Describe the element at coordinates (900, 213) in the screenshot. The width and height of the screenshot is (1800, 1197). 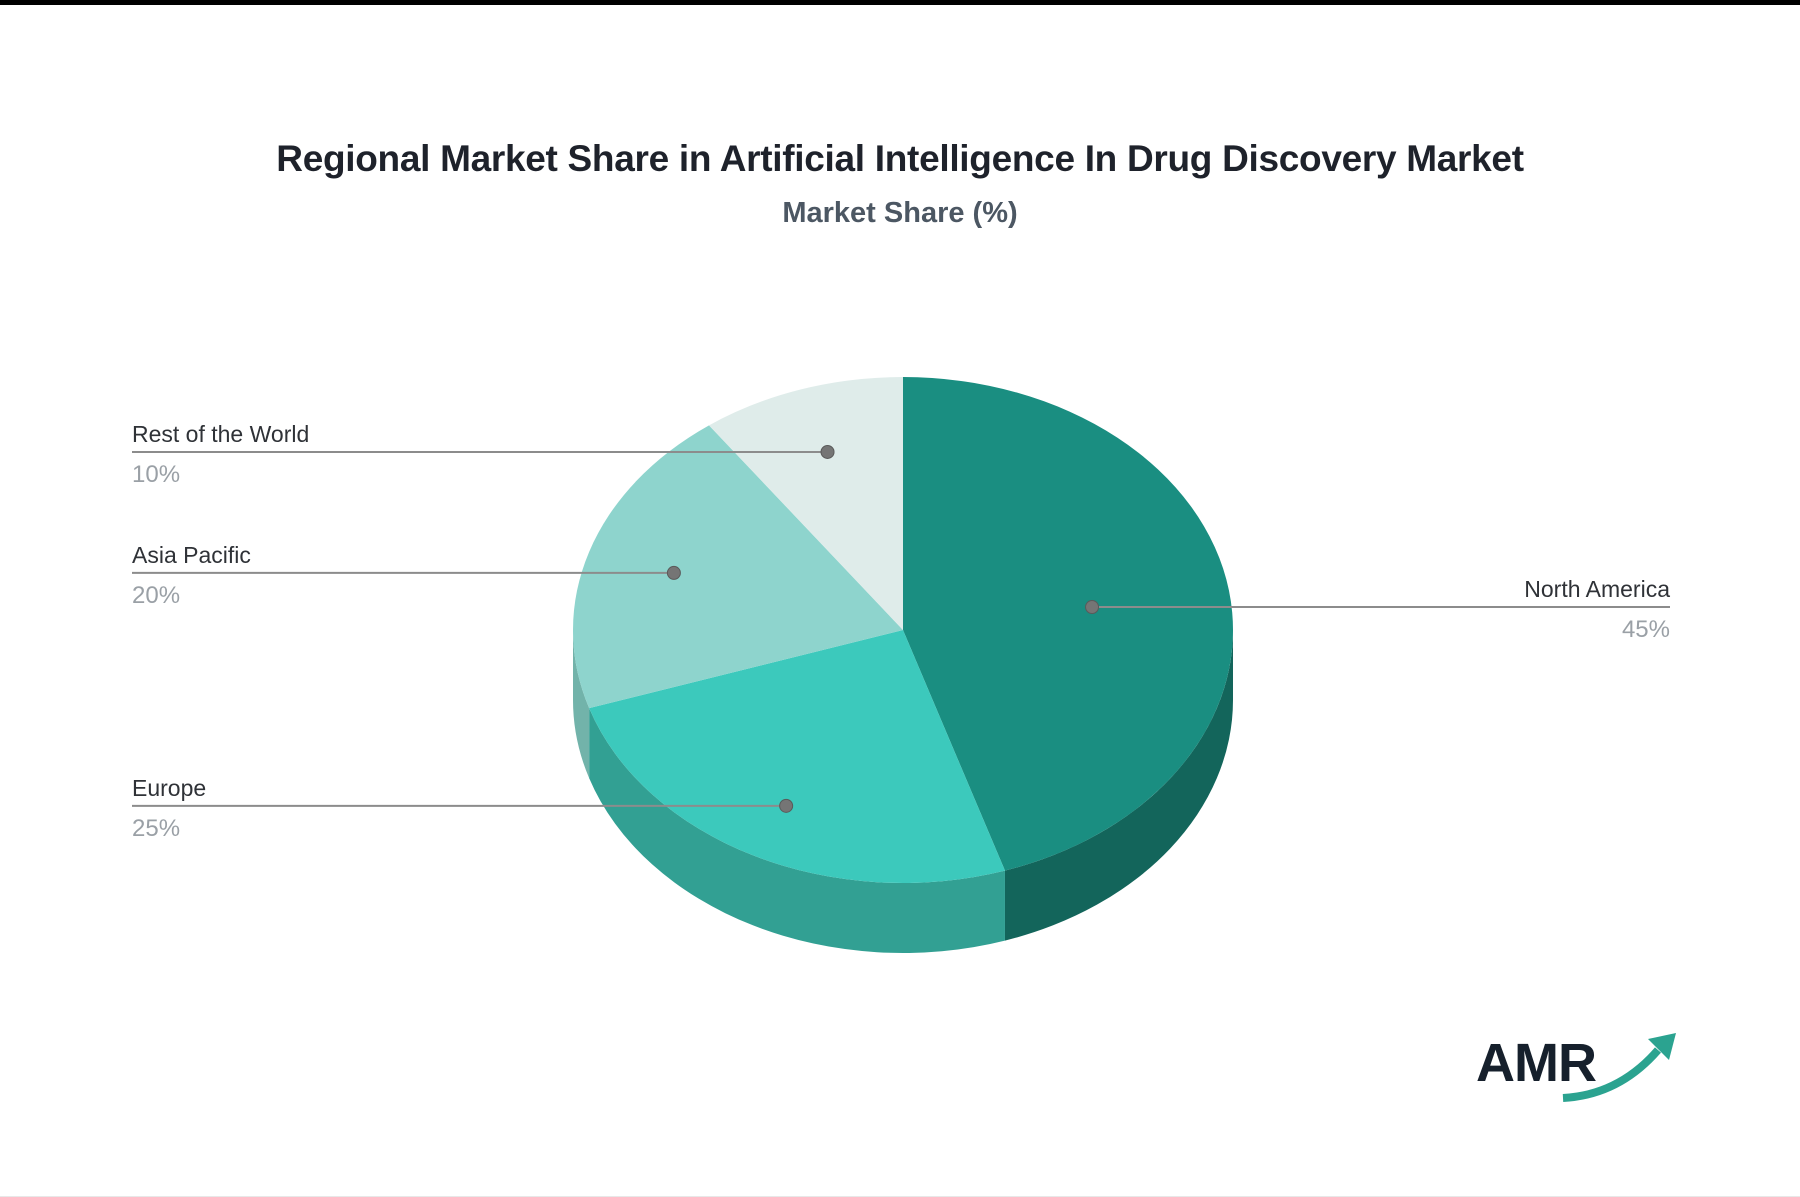
I see `chart-subtitle: Market Share (%)` at that location.